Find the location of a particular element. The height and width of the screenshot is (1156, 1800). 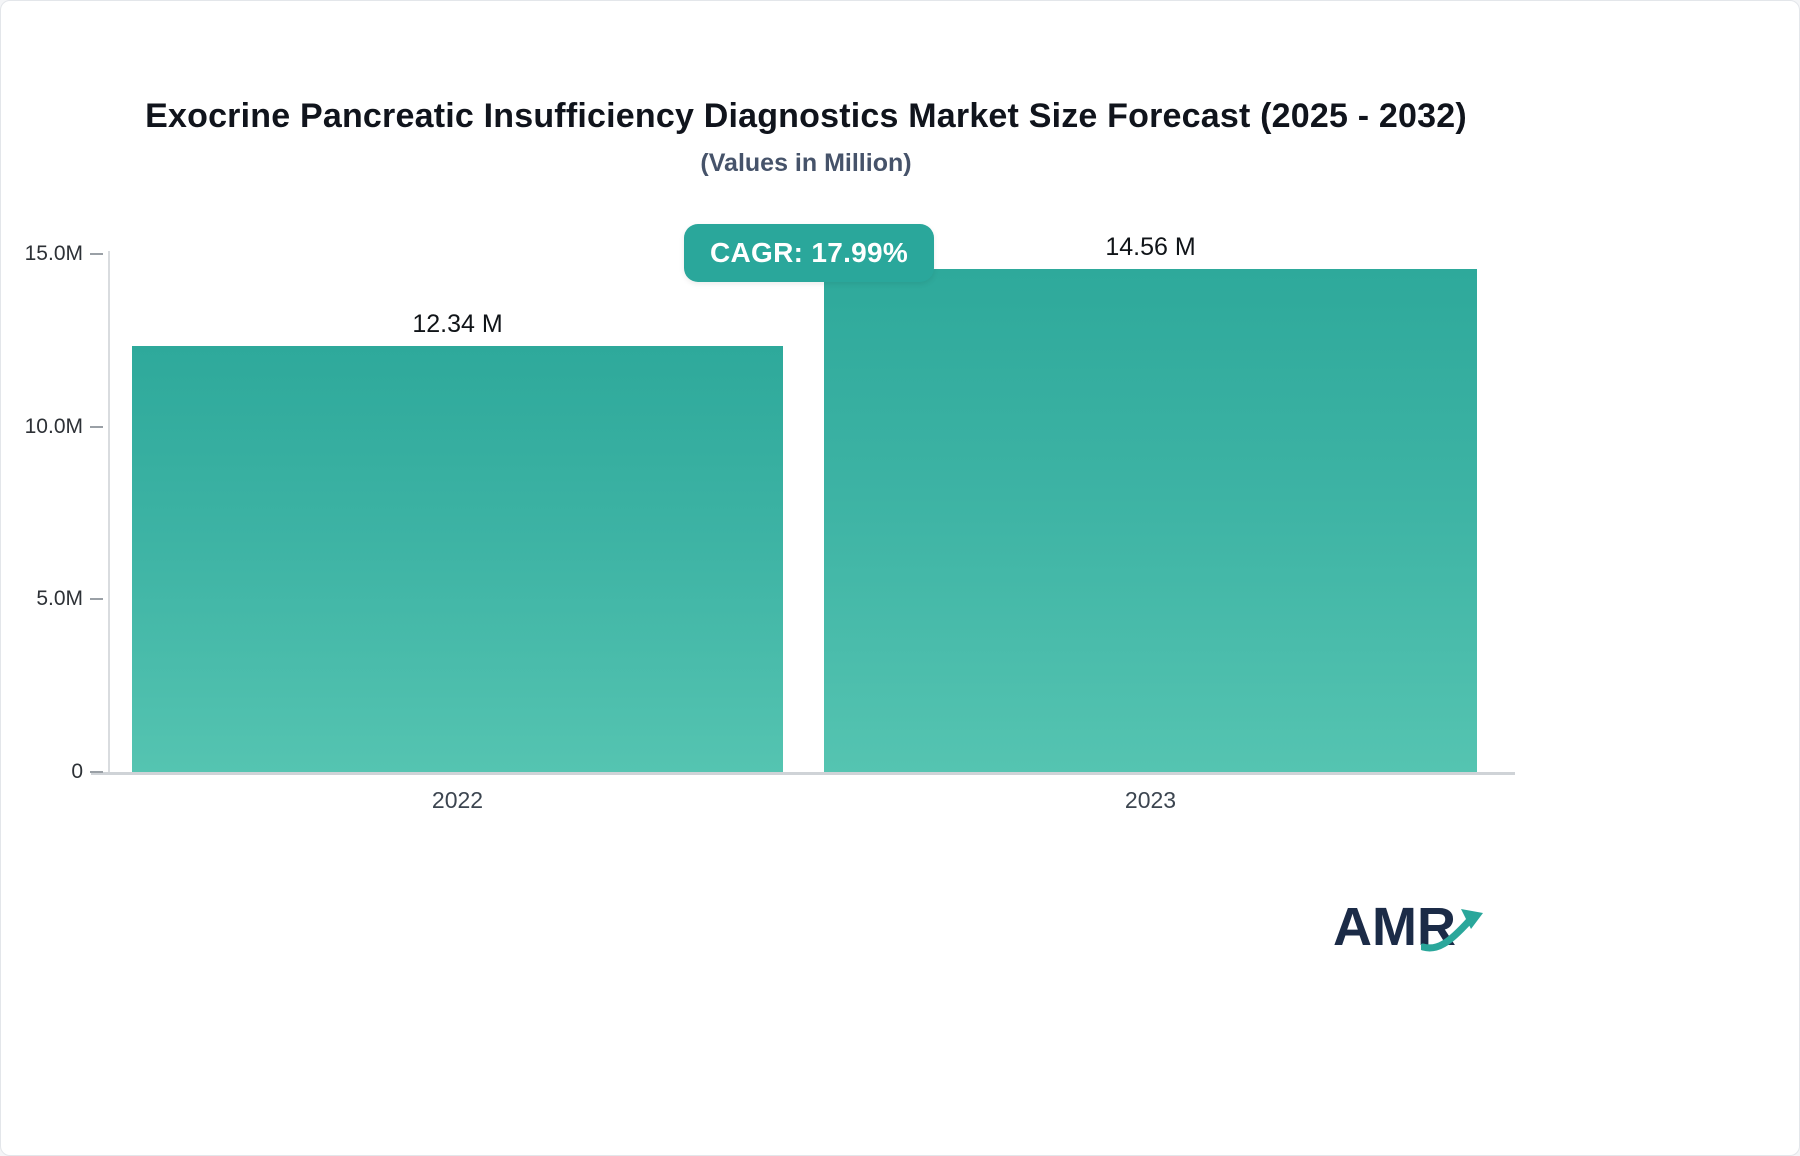

y-tick-label: 5.0M is located at coordinates (59, 599).